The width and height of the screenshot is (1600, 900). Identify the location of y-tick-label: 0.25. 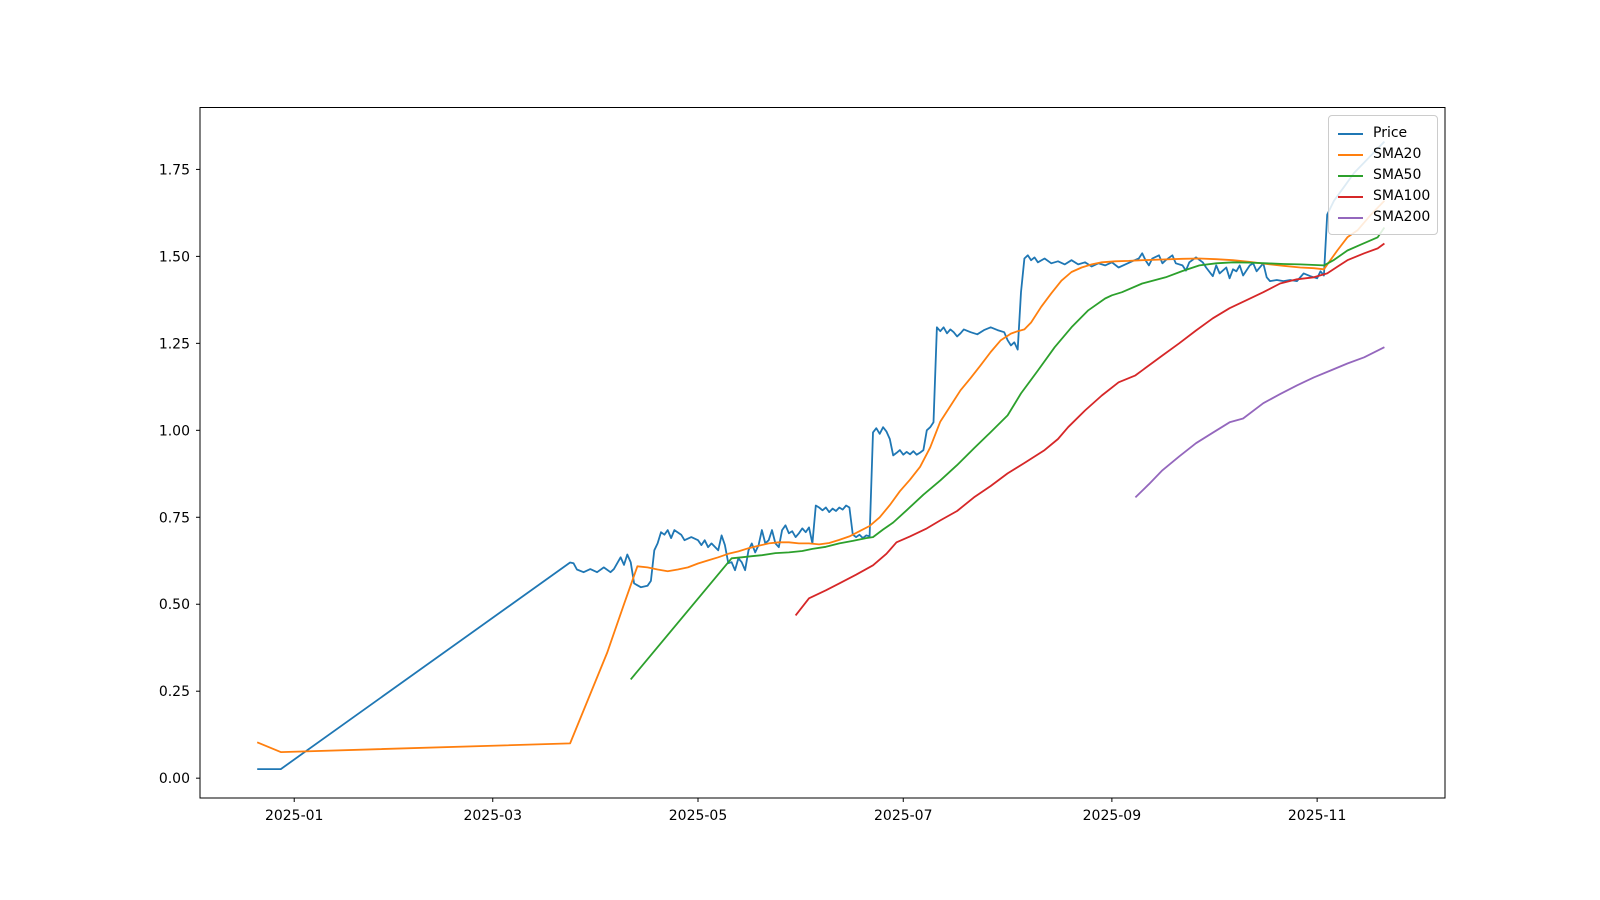
(174, 692).